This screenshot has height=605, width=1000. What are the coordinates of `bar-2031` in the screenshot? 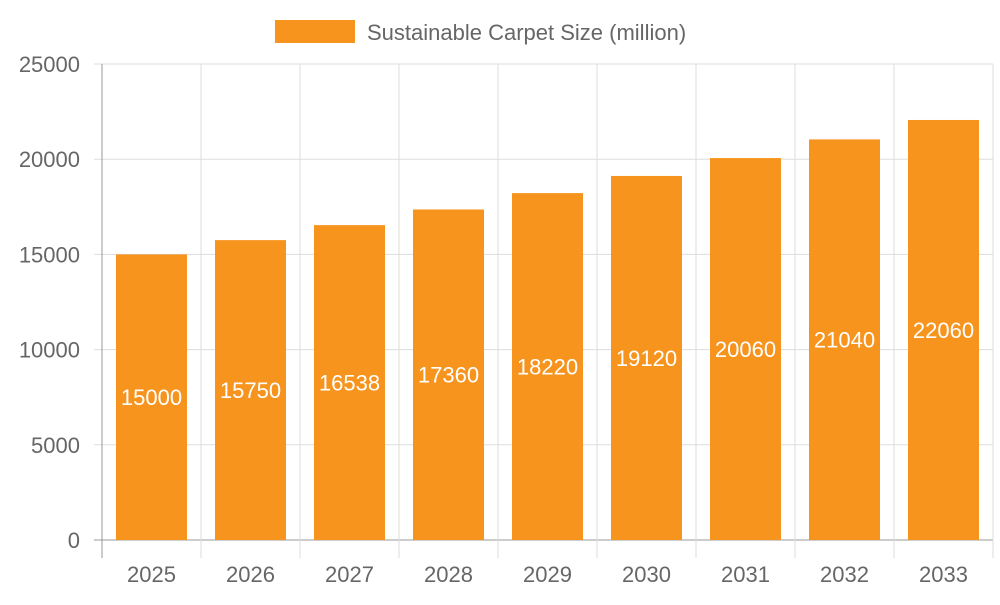 It's located at (745, 349).